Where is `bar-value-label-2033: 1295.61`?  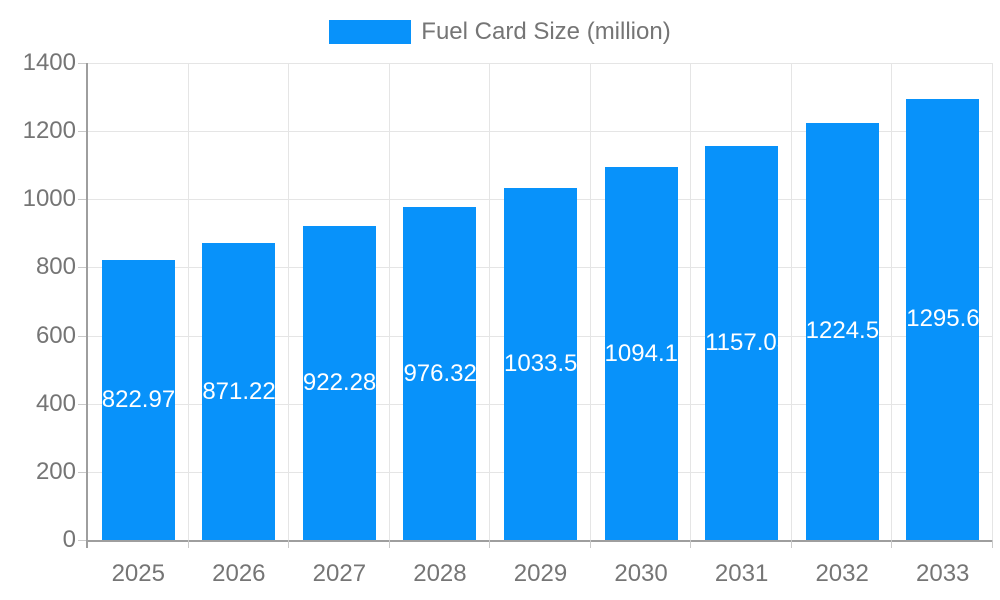
bar-value-label-2033: 1295.61 is located at coordinates (943, 319).